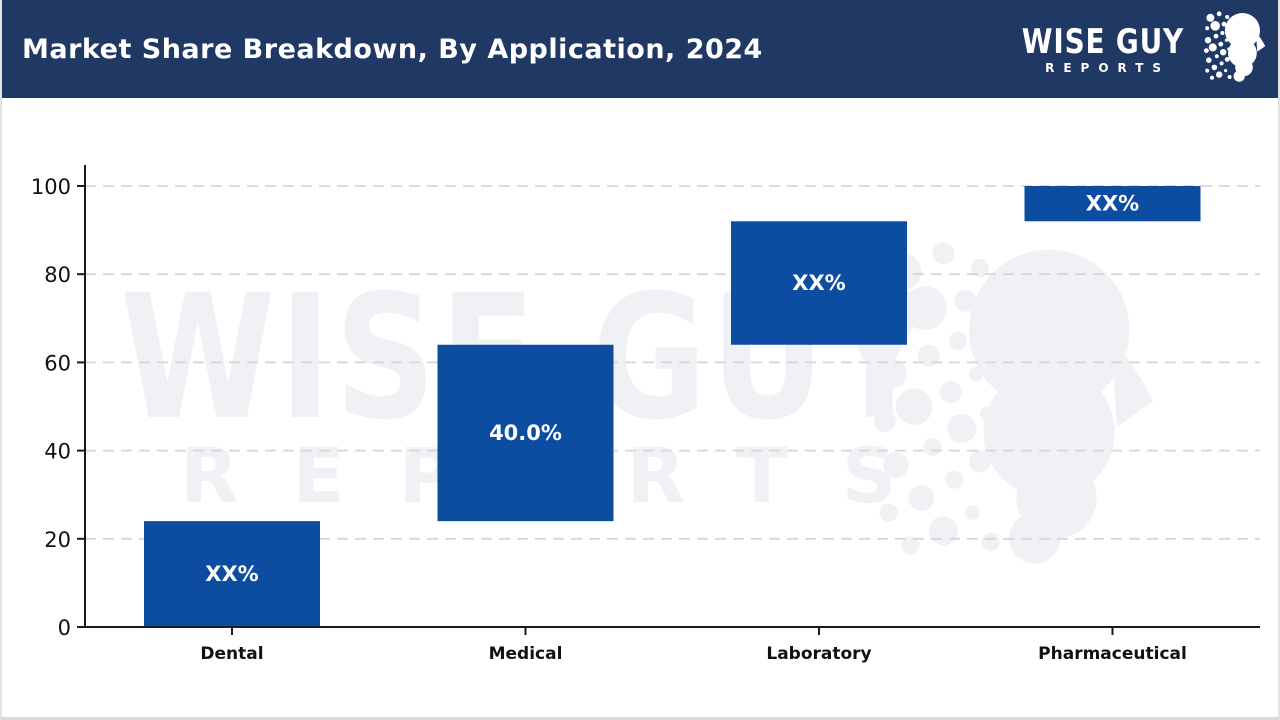 The image size is (1280, 720). I want to click on y-tick-label: 20, so click(57, 540).